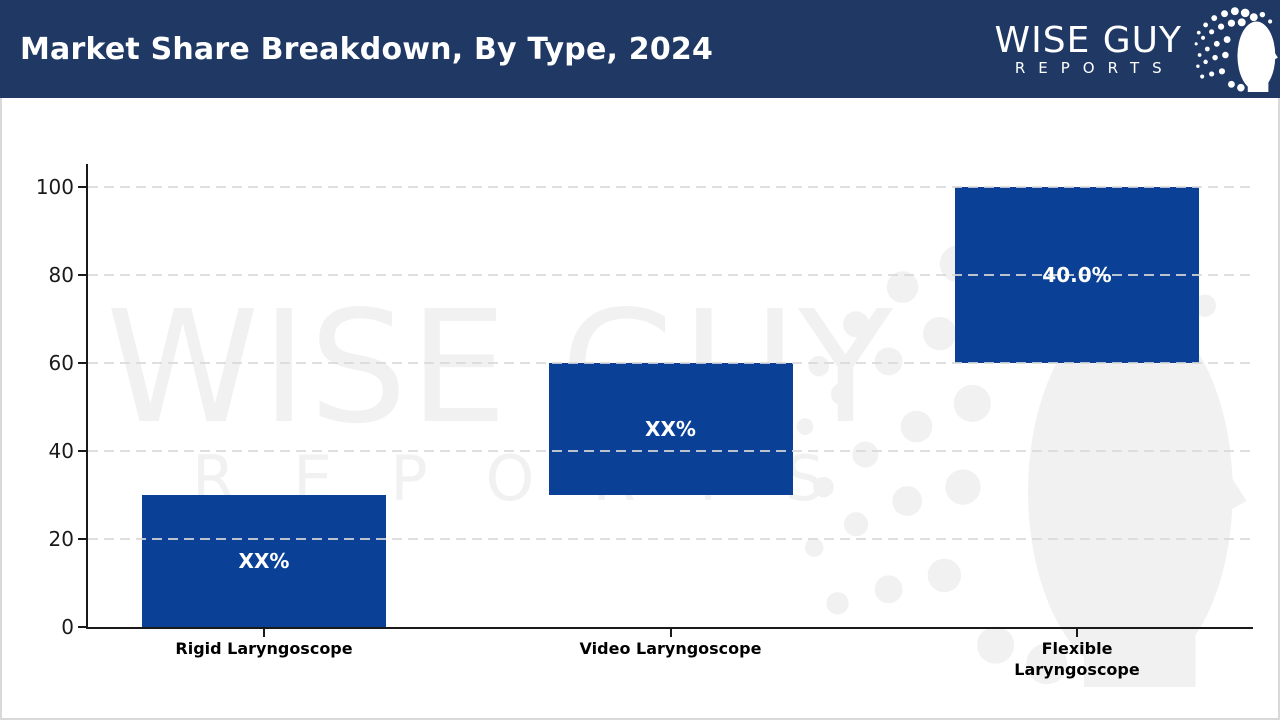  Describe the element at coordinates (67, 627) in the screenshot. I see `y-tick-label-0: 0` at that location.